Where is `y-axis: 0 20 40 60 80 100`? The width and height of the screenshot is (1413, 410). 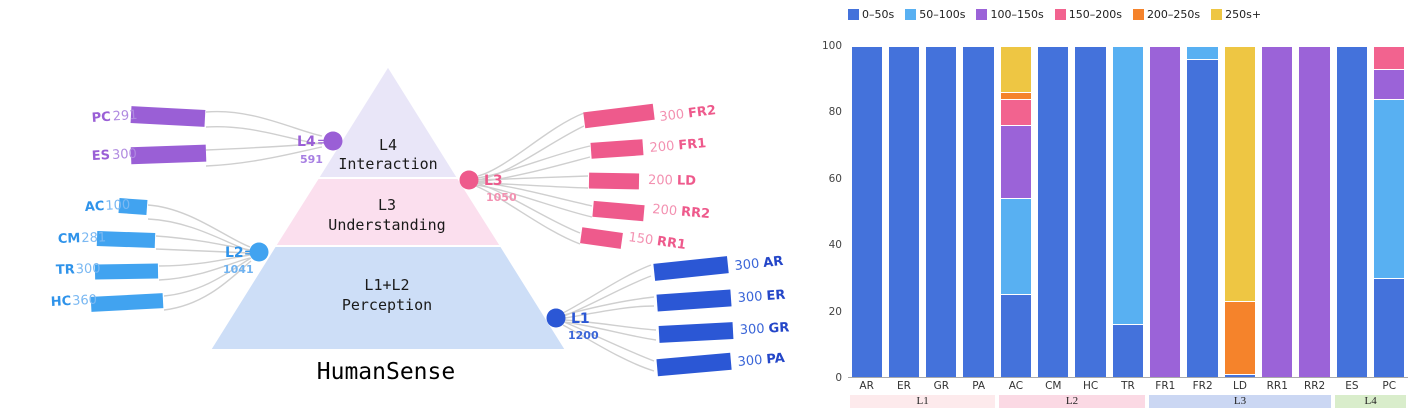 y-axis: 0 20 40 60 80 100 is located at coordinates (832, 212).